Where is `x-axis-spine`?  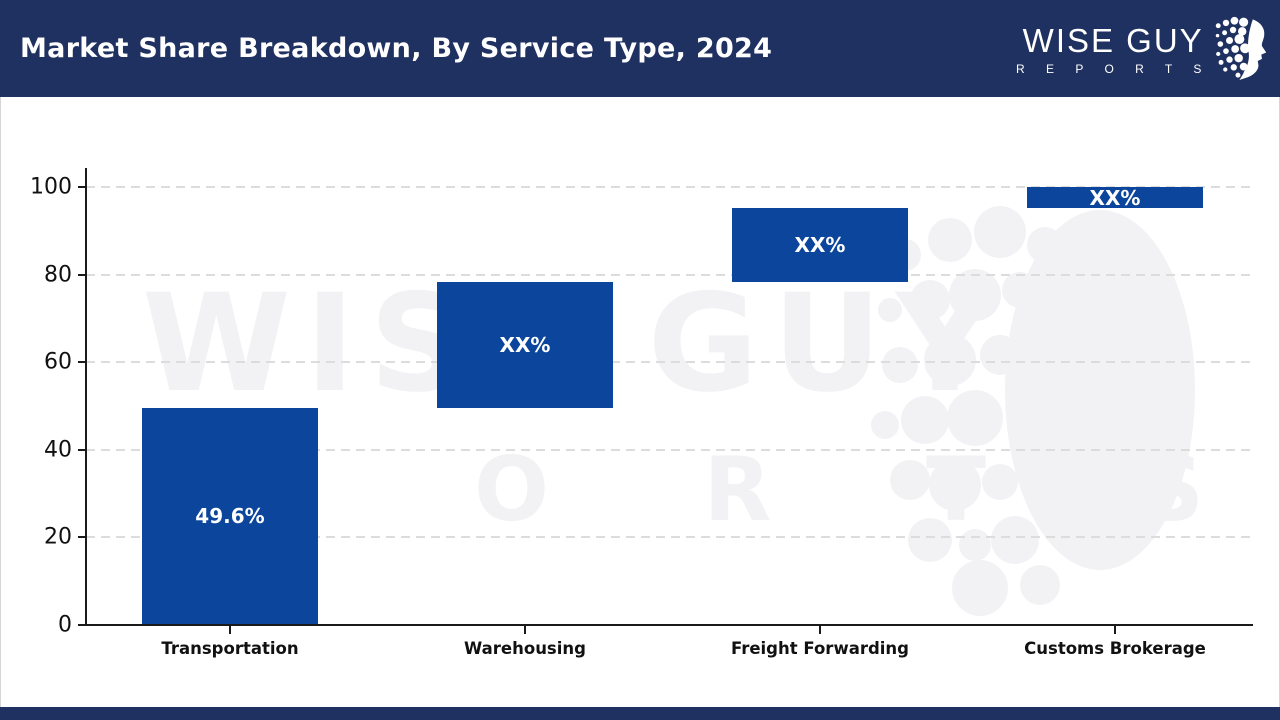
x-axis-spine is located at coordinates (669, 625).